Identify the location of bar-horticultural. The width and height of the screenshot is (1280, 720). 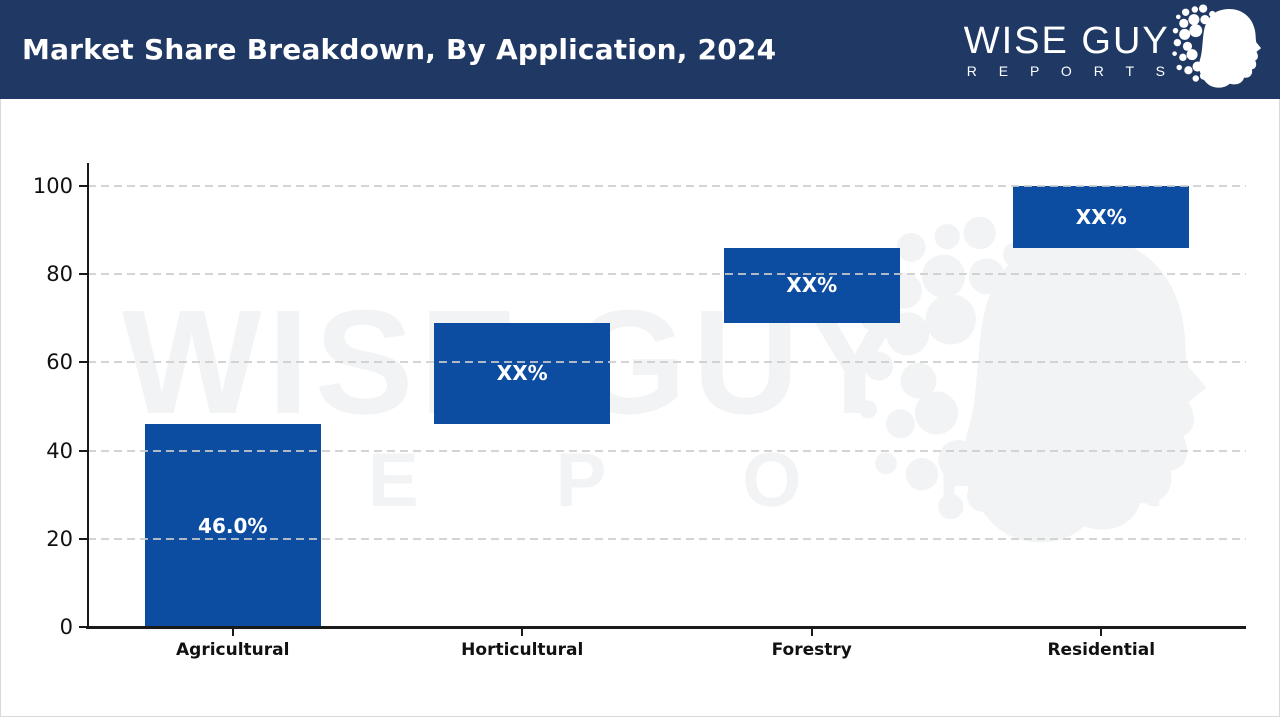
(522, 373).